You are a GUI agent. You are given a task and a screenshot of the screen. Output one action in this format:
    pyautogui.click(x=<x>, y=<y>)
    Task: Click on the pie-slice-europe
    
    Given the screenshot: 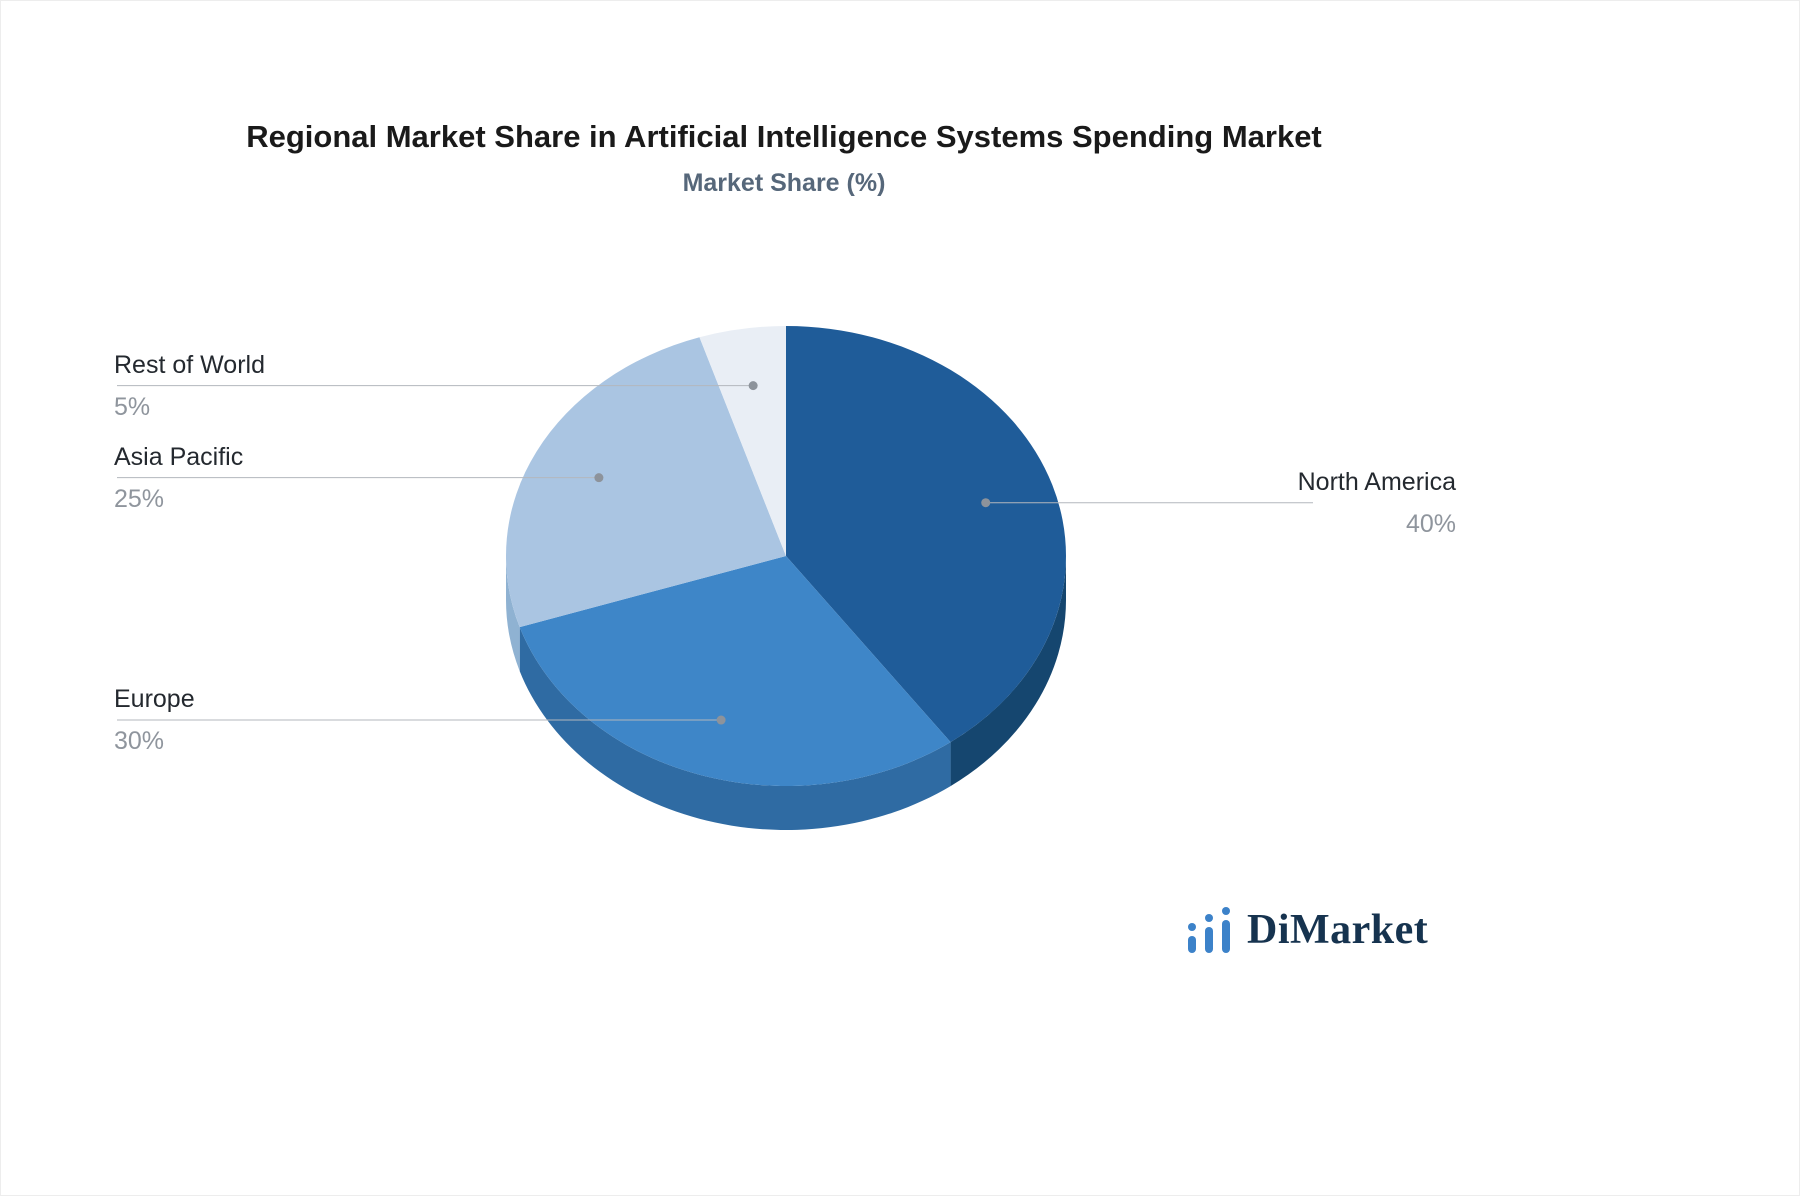 What is the action you would take?
    pyautogui.click(x=735, y=671)
    